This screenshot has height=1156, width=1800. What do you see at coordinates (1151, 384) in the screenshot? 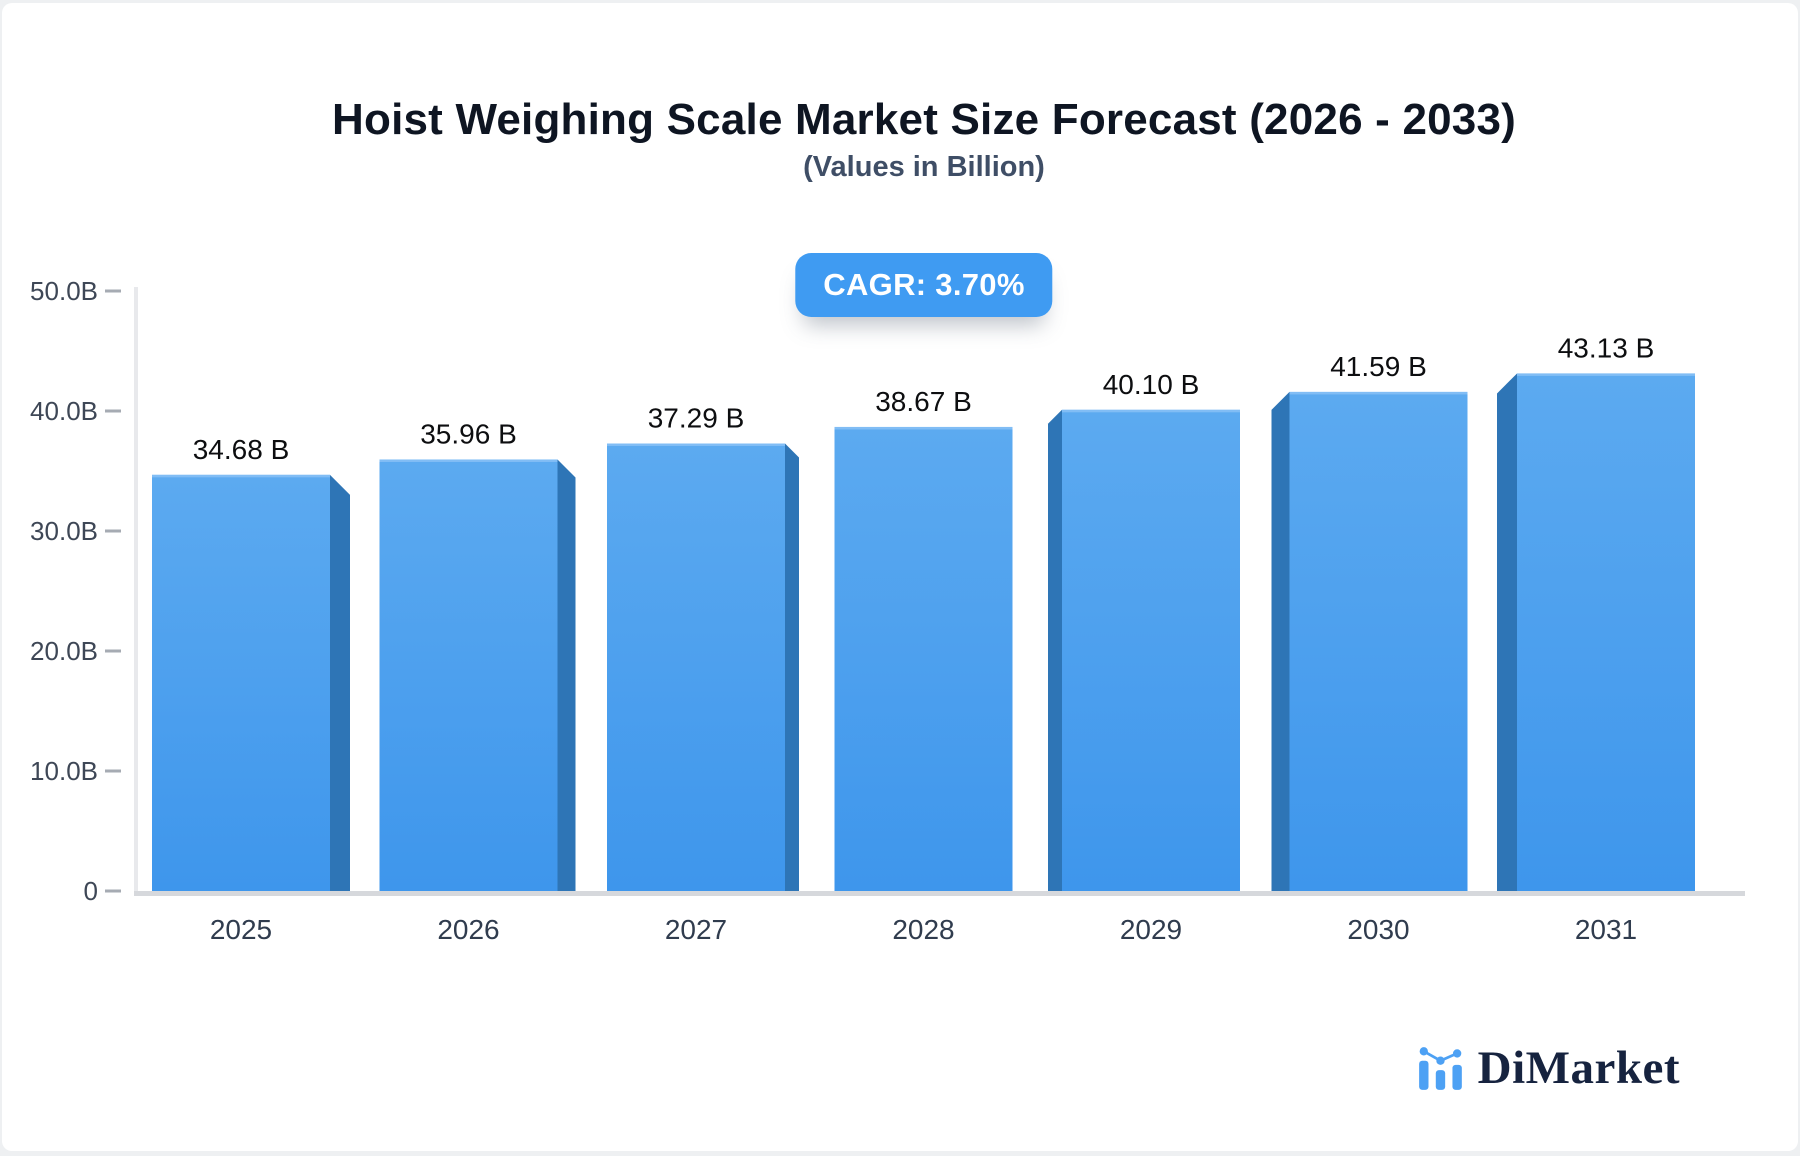
I see `bar-value-label: 40.10 B` at bounding box center [1151, 384].